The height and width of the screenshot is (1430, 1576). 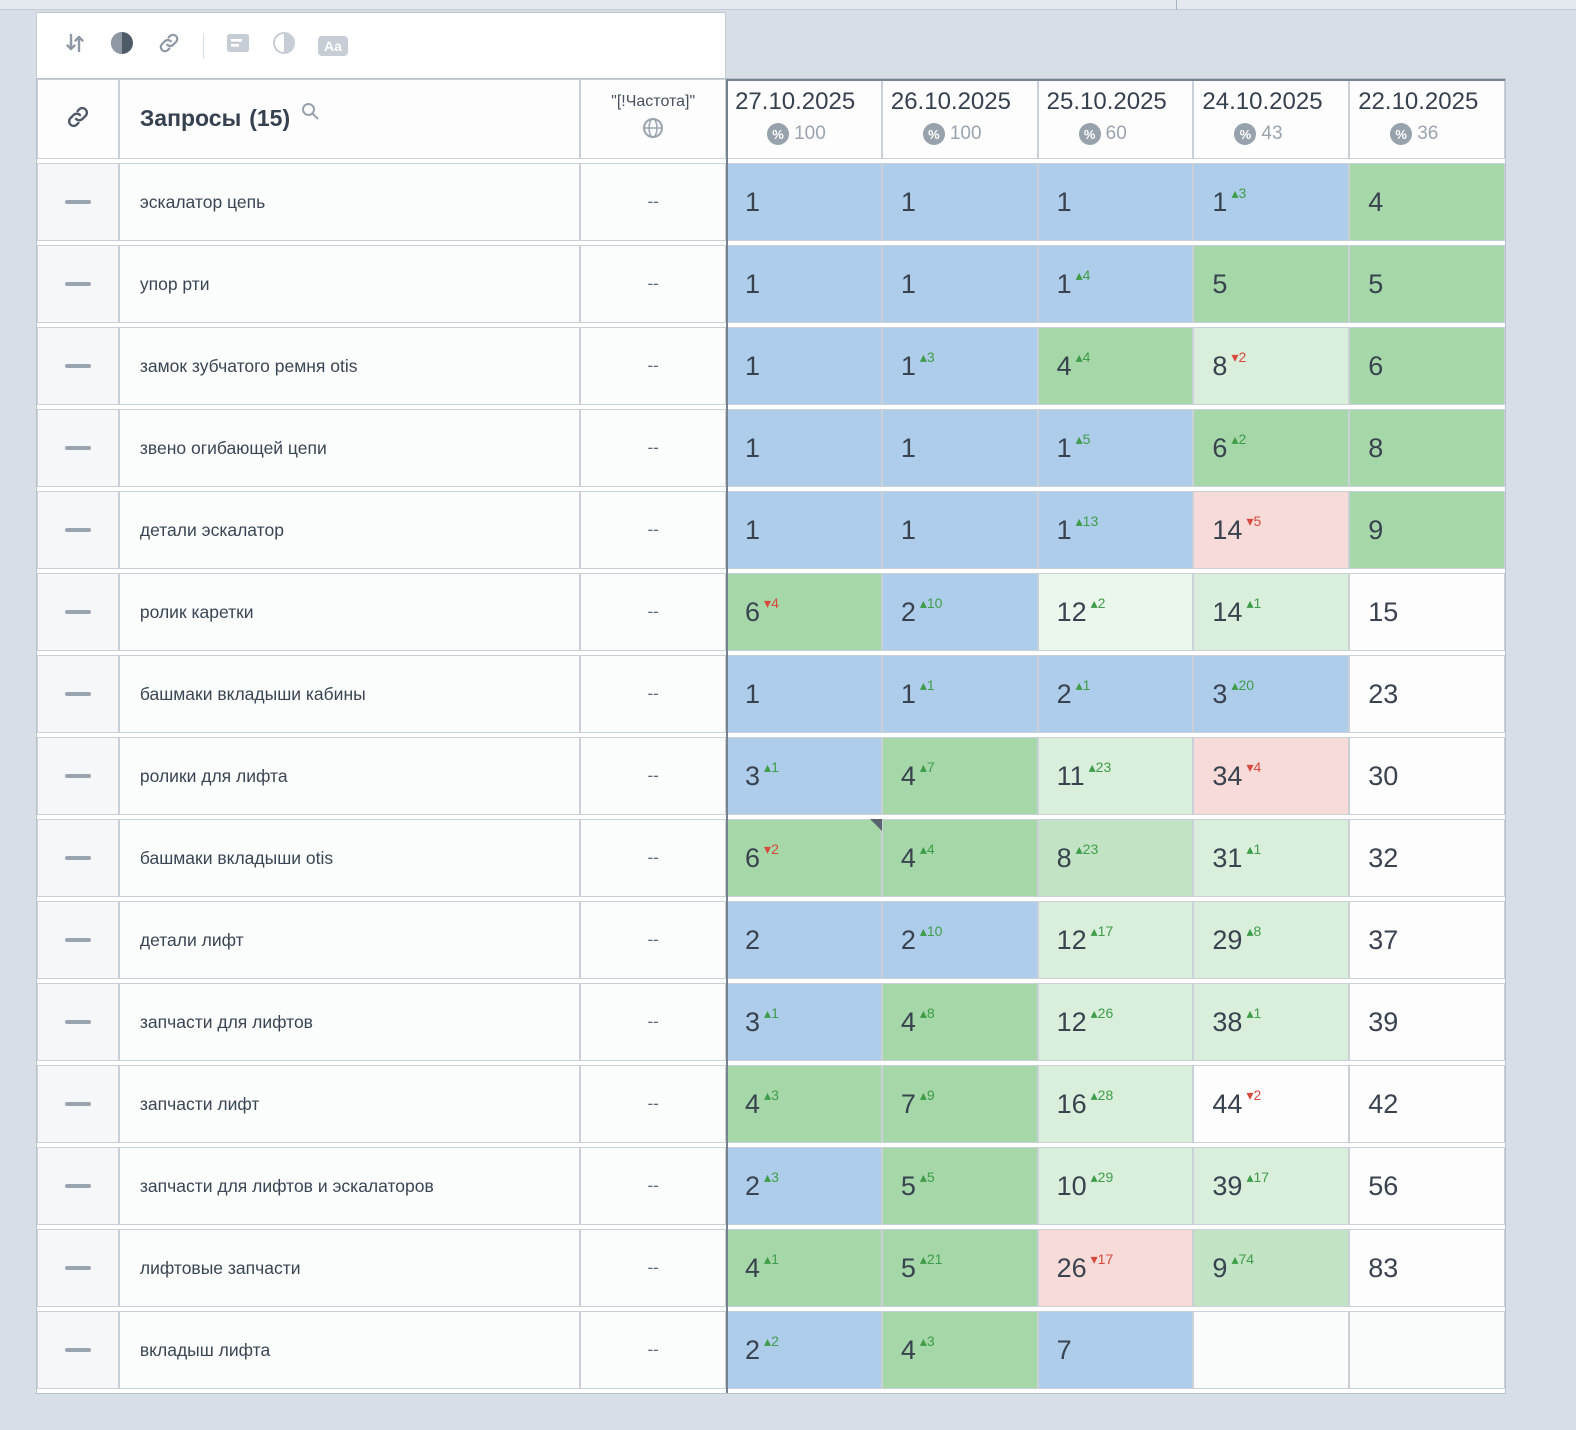 What do you see at coordinates (78, 119) in the screenshot?
I see `link-column-header` at bounding box center [78, 119].